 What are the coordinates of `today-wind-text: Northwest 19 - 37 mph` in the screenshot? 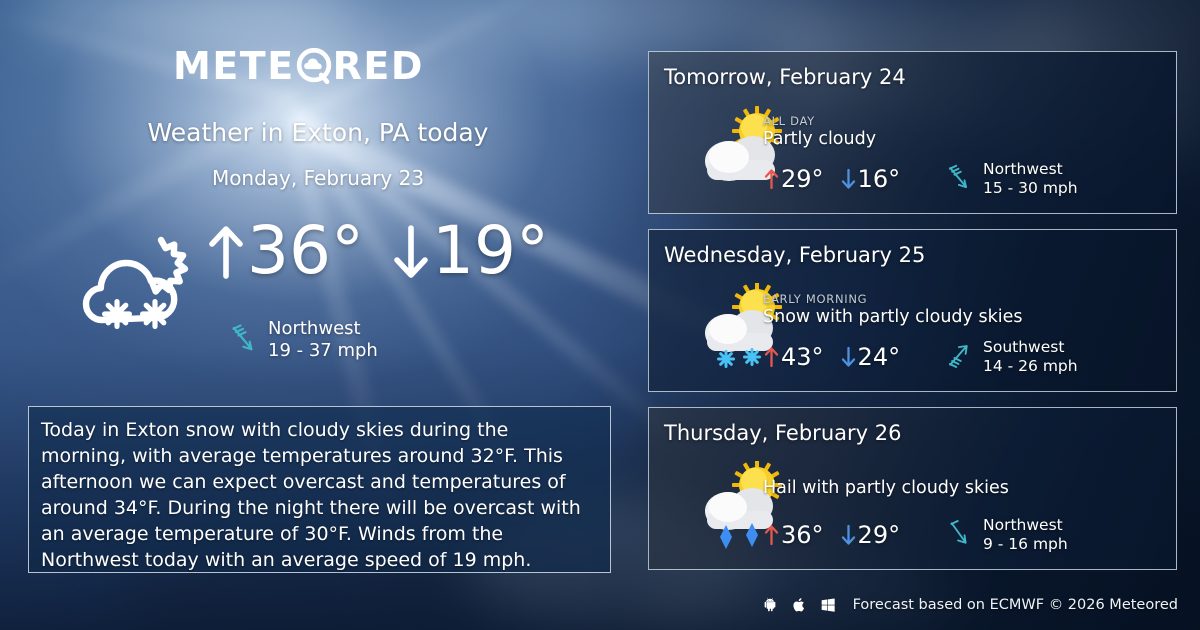 It's located at (323, 339).